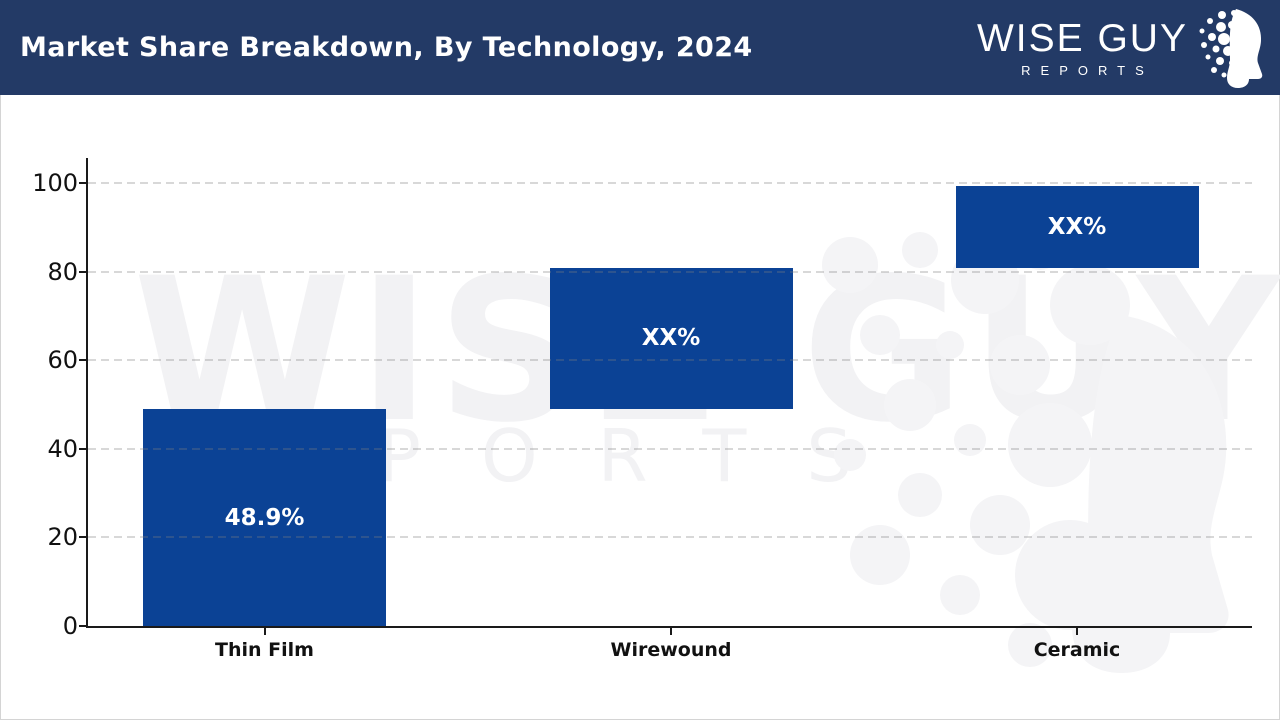 The height and width of the screenshot is (720, 1280). I want to click on bar-thin-film: 48.9%, so click(264, 517).